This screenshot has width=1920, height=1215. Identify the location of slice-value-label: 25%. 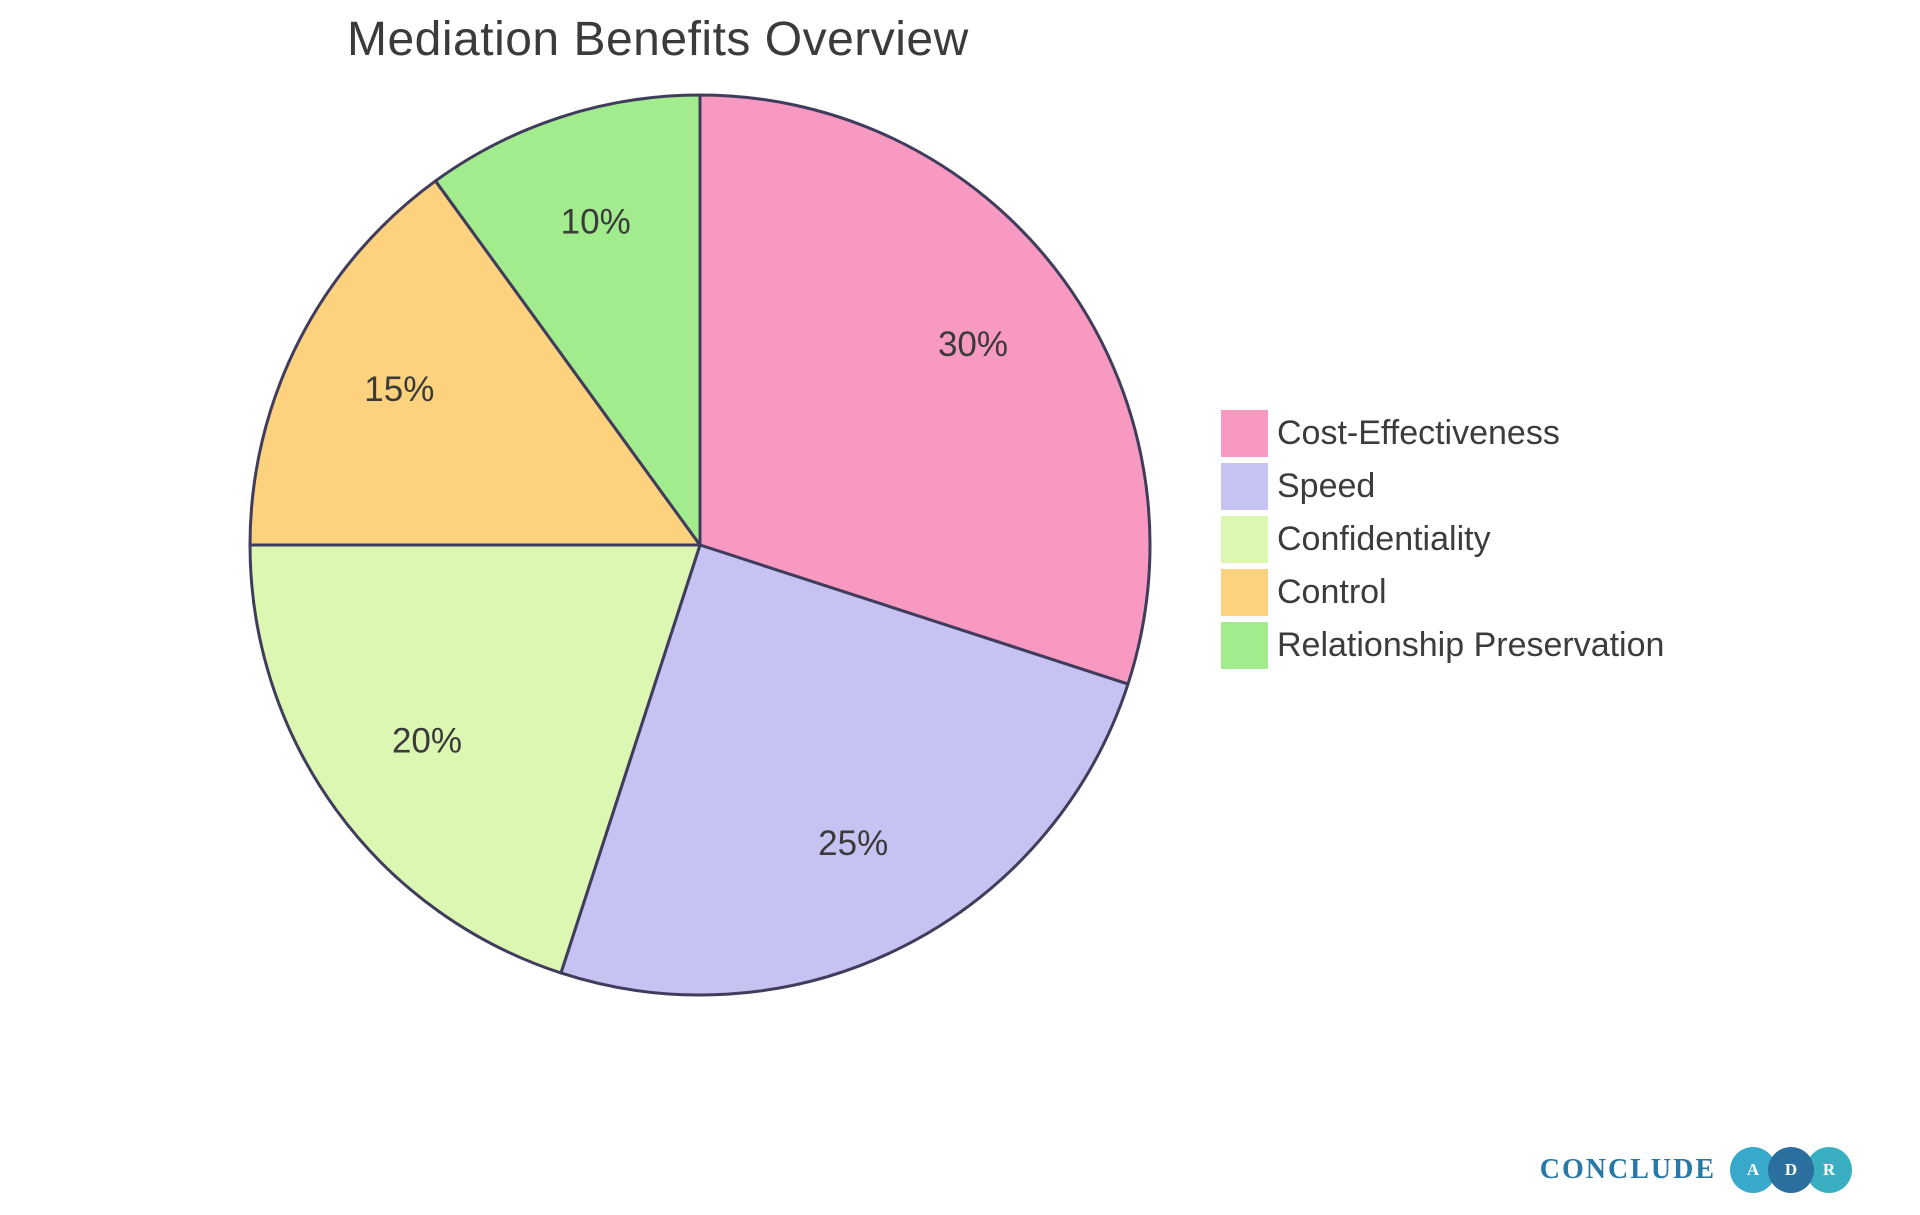
(853, 843).